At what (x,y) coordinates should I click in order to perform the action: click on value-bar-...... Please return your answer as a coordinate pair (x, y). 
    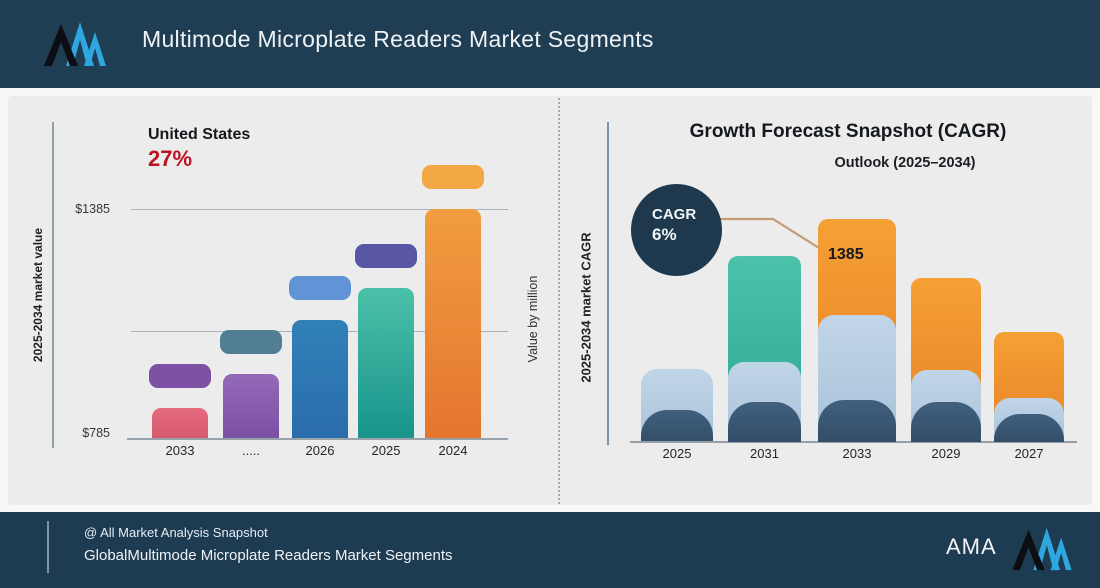
    Looking at the image, I should click on (251, 406).